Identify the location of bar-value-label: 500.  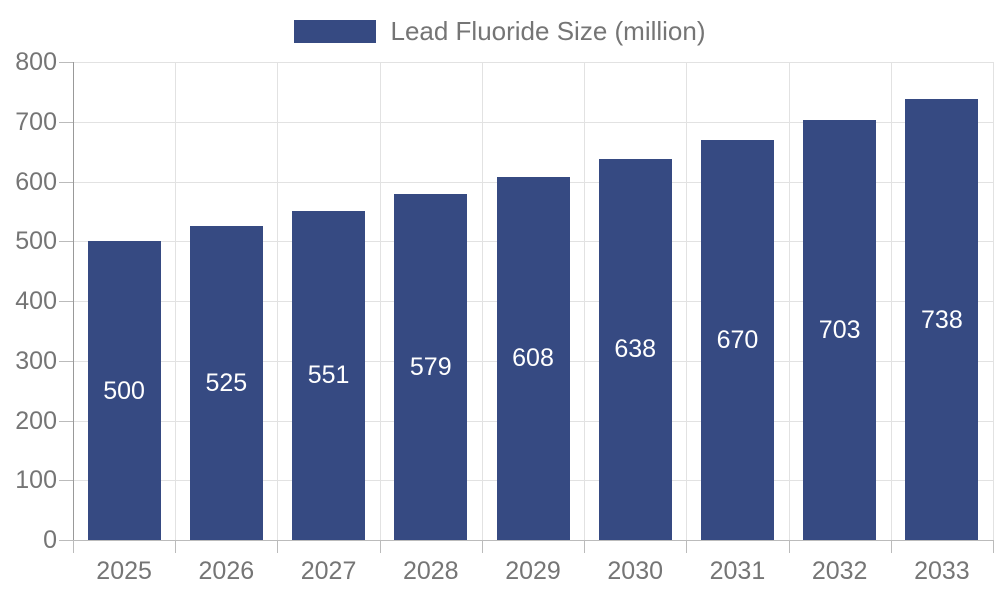
(124, 390).